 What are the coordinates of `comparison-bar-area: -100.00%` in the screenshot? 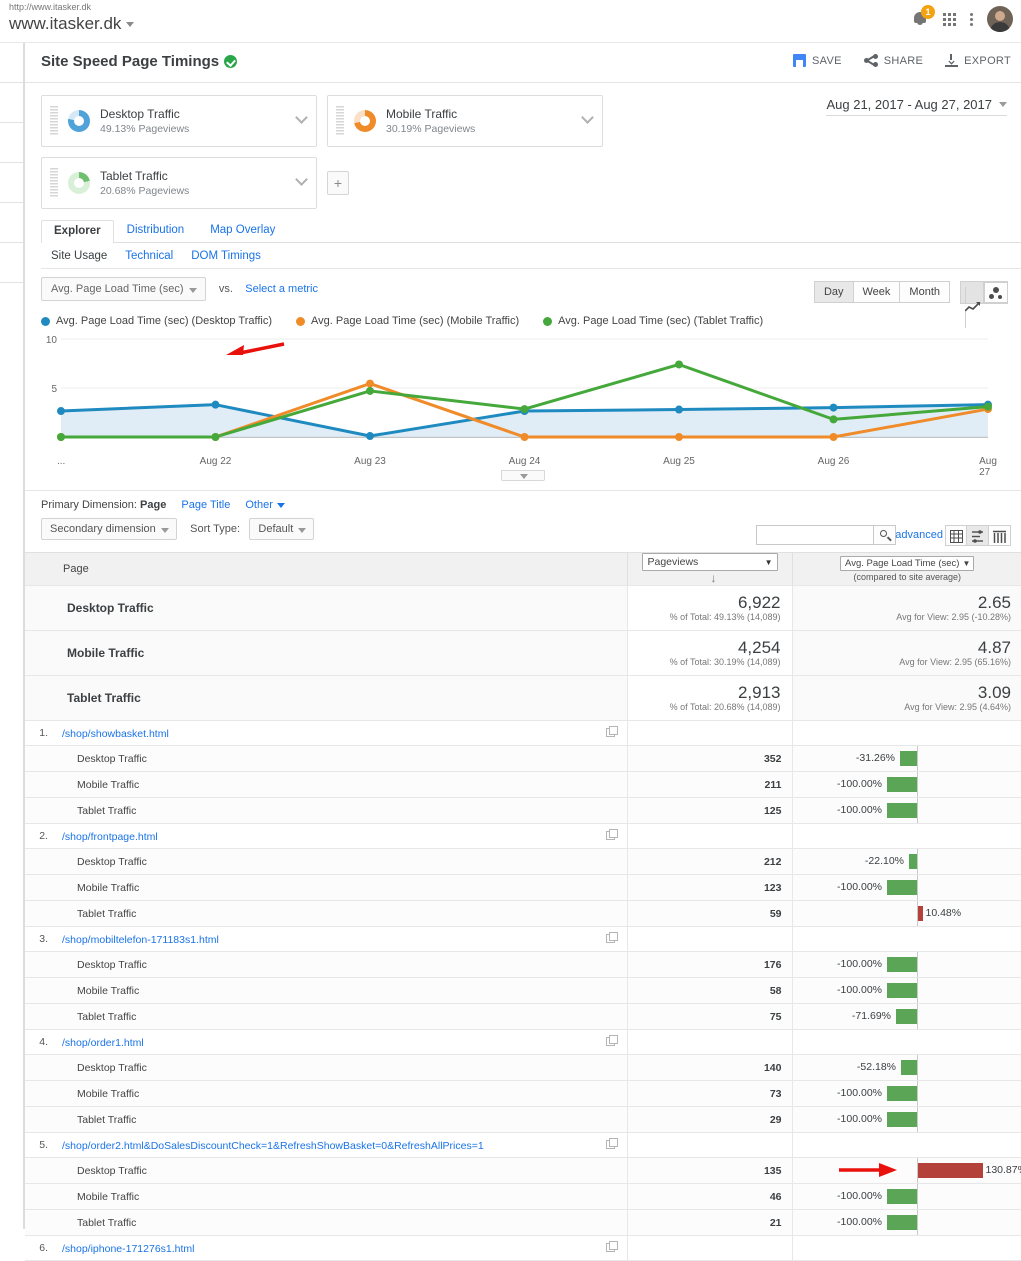 It's located at (907, 1119).